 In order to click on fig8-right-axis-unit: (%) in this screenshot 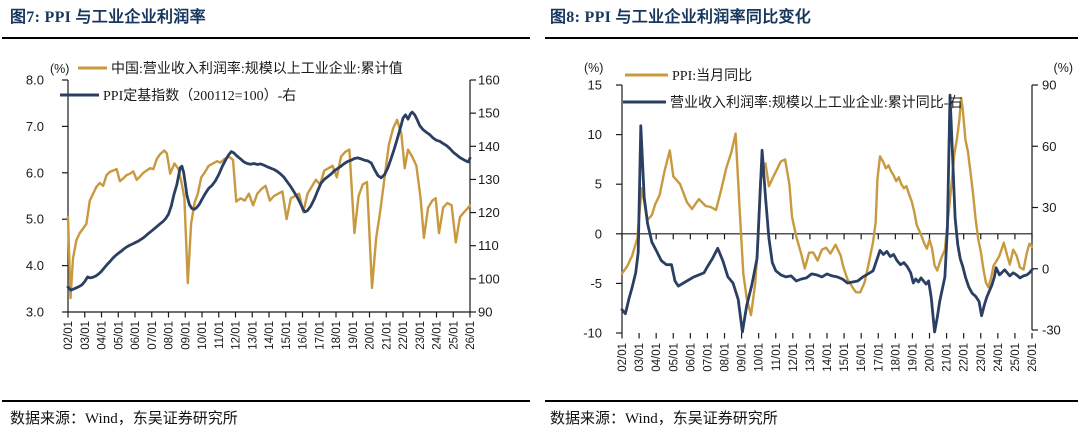, I will do `click(1063, 68)`.